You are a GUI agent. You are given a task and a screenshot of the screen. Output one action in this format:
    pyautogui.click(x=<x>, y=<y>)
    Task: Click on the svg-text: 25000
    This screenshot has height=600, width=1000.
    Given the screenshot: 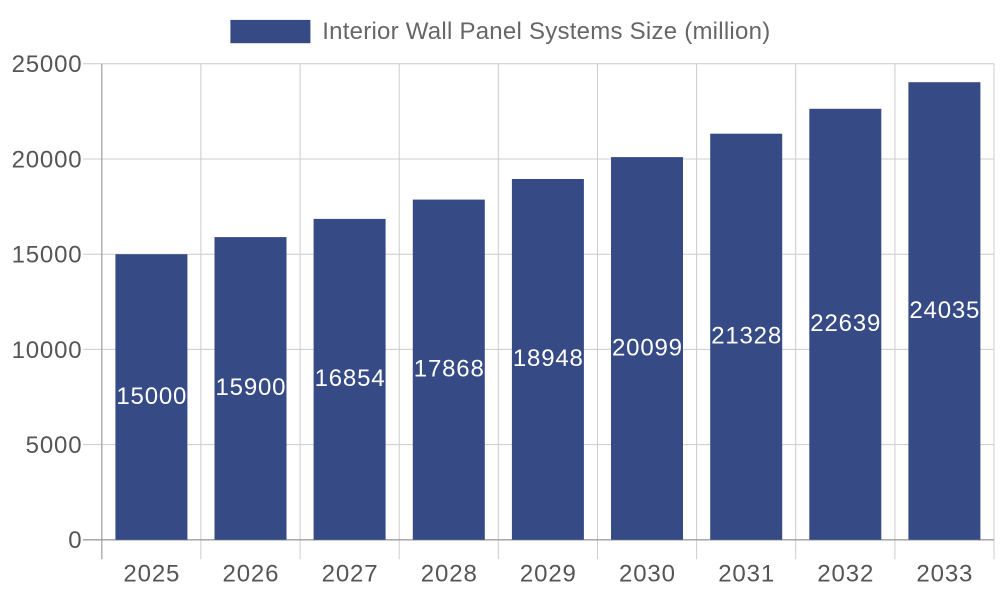 What is the action you would take?
    pyautogui.click(x=47, y=64)
    